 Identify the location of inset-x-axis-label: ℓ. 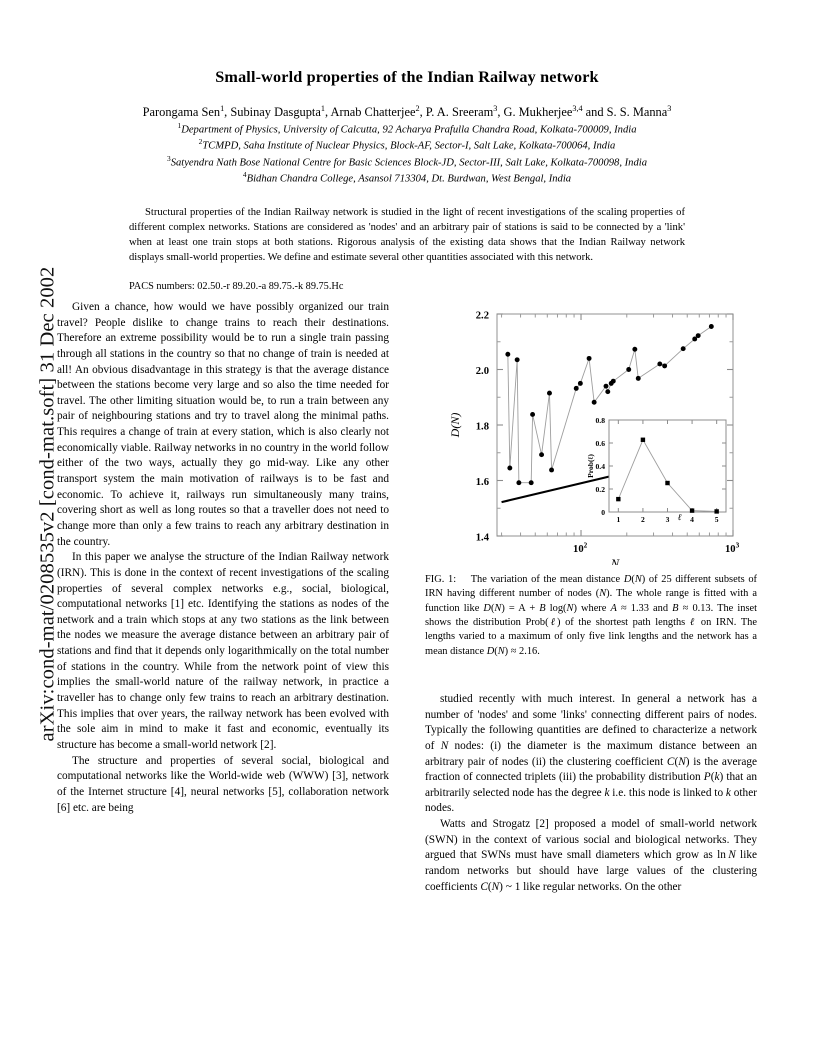
(680, 517).